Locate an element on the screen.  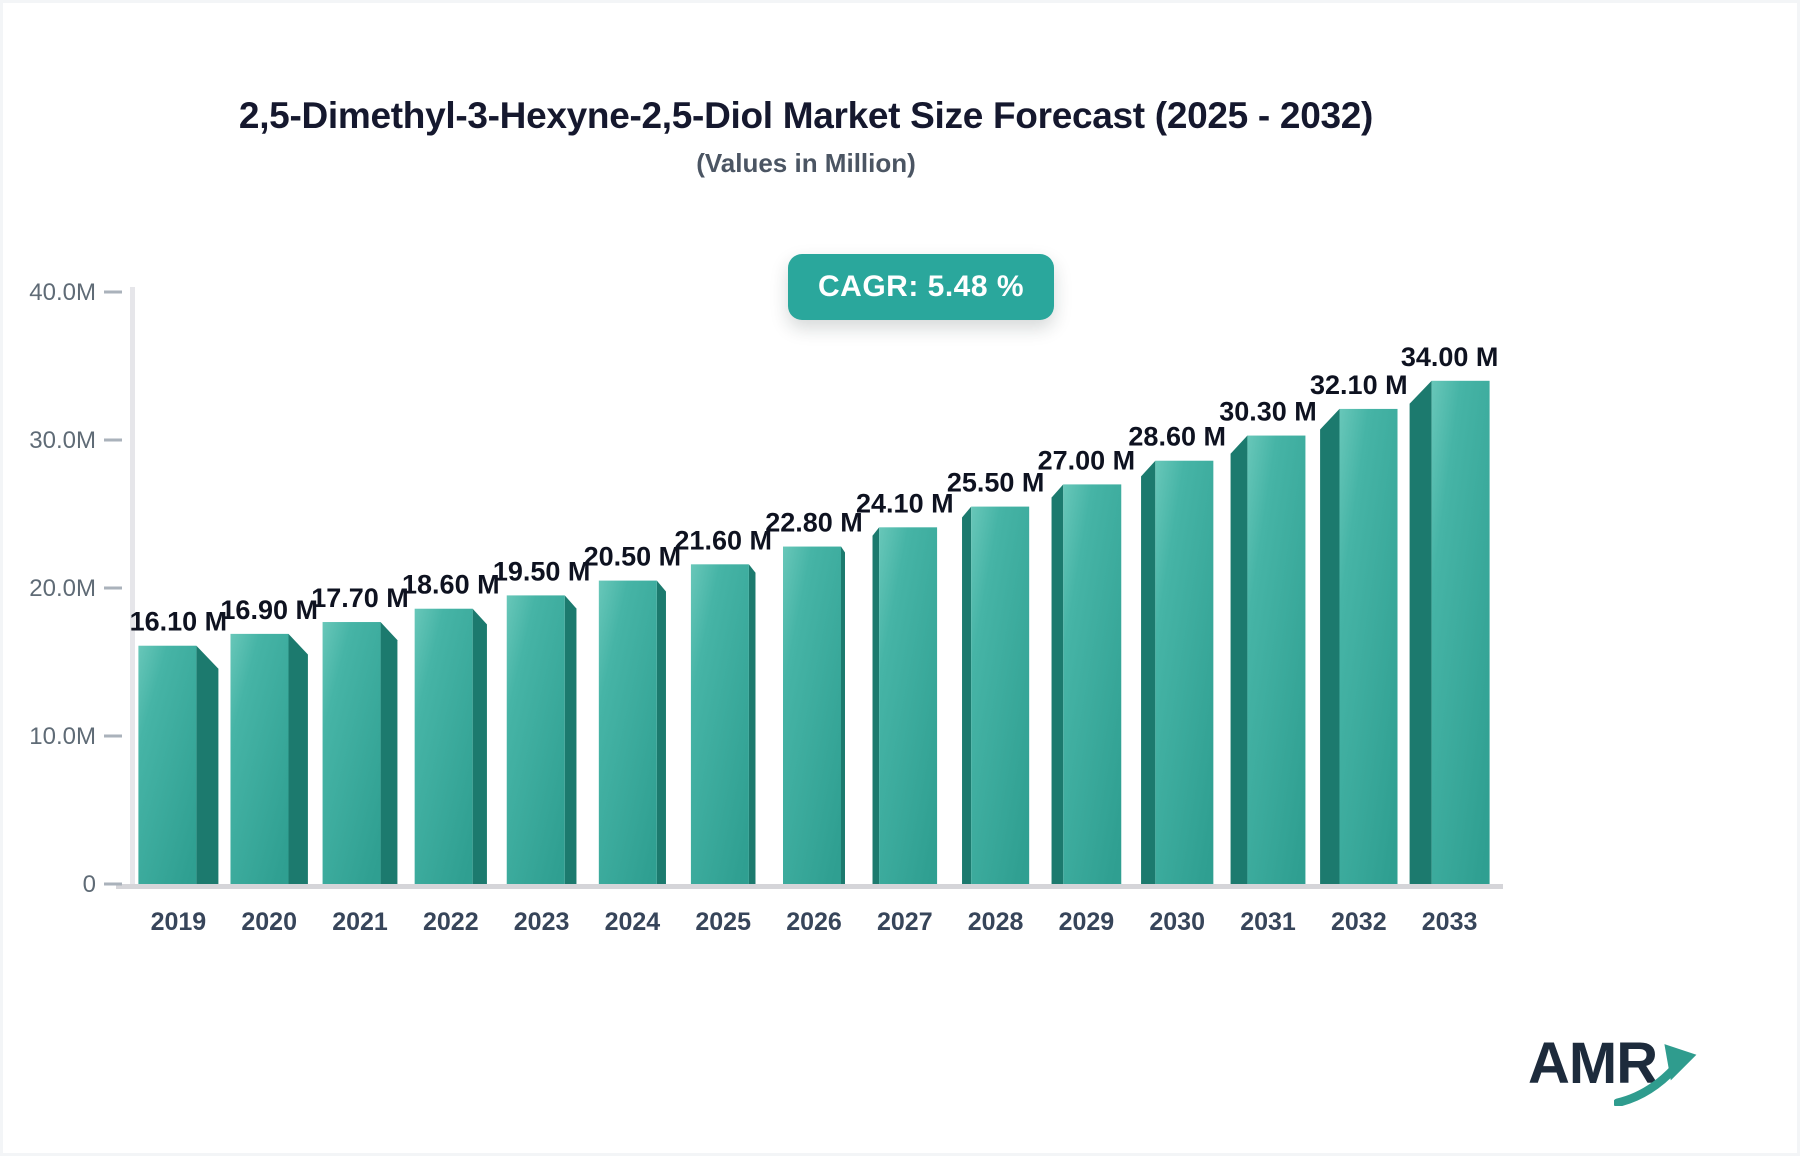
bar-value-label-2023: 19.50 M is located at coordinates (542, 571).